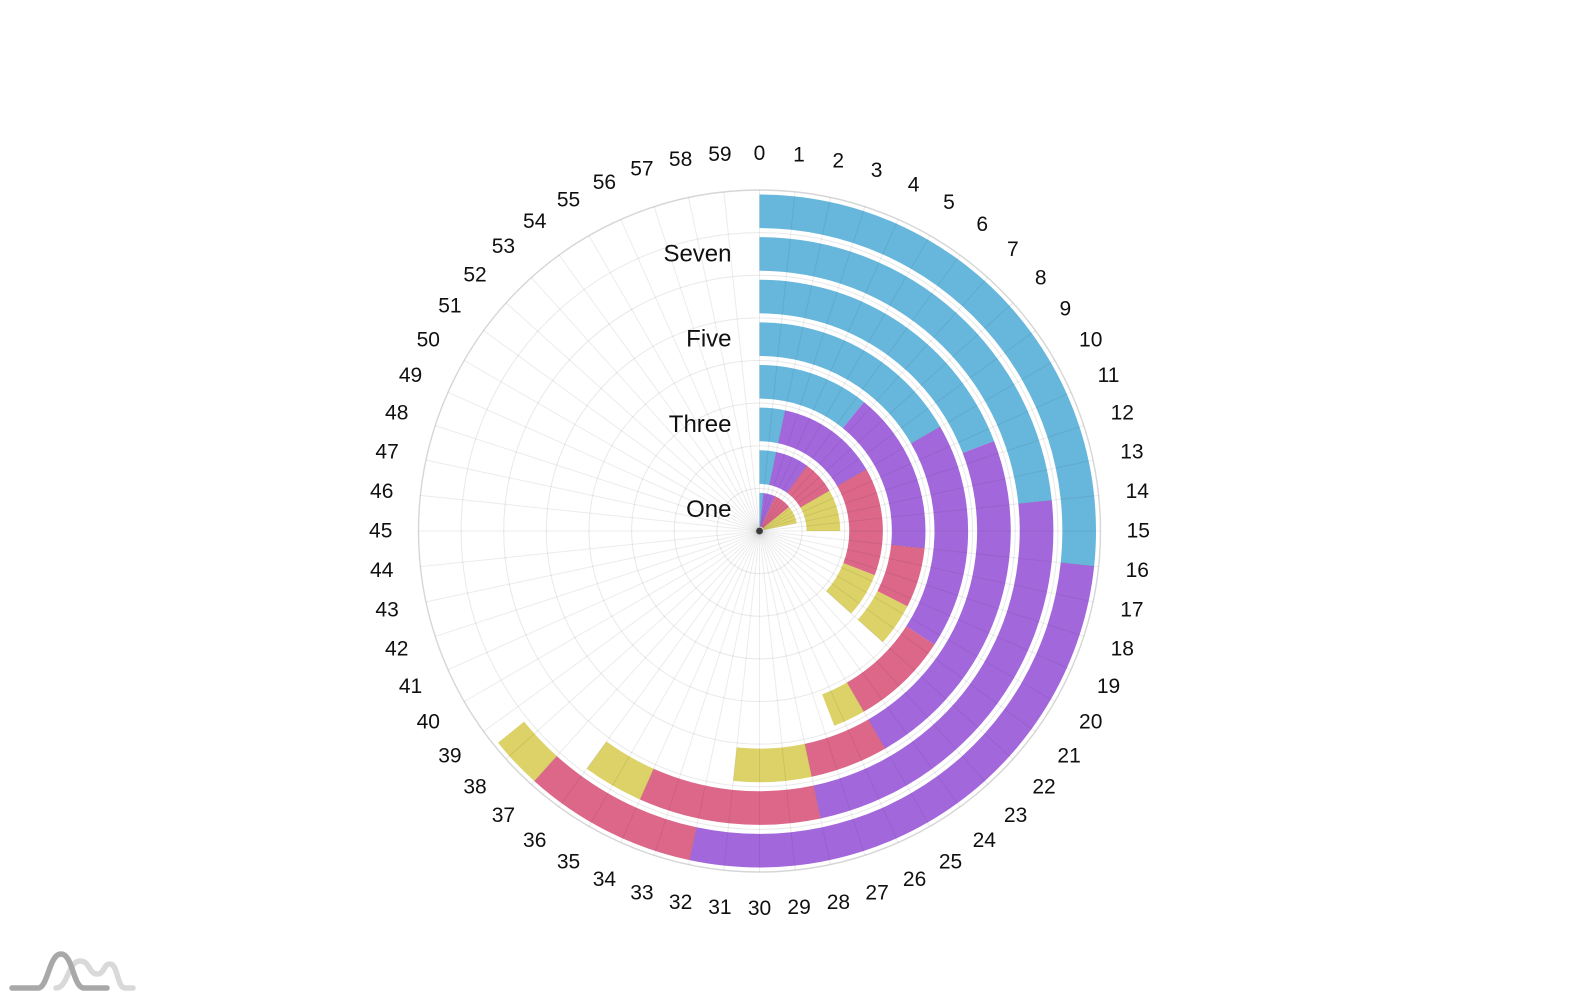  Describe the element at coordinates (780, 519) in the screenshot. I see `bar-segment-one-series4` at that location.